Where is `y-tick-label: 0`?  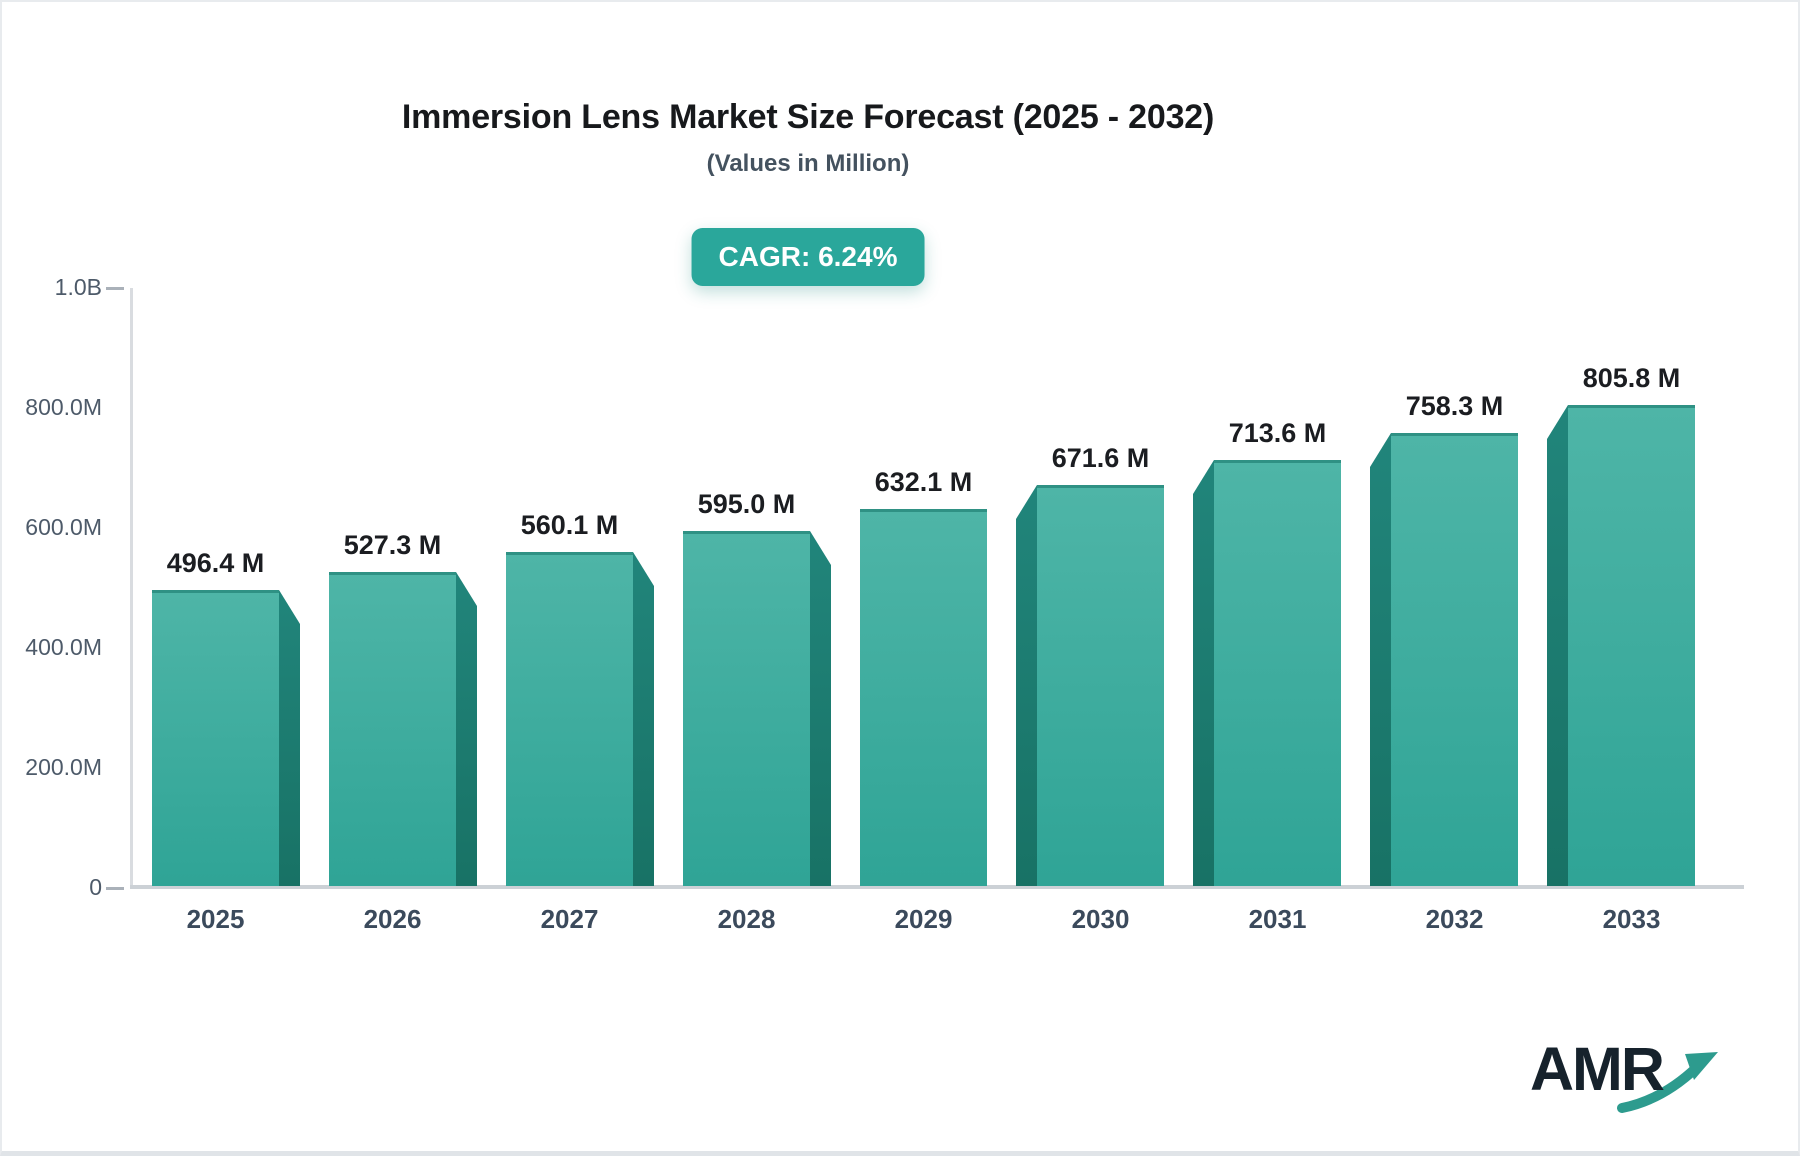
y-tick-label: 0 is located at coordinates (95, 887).